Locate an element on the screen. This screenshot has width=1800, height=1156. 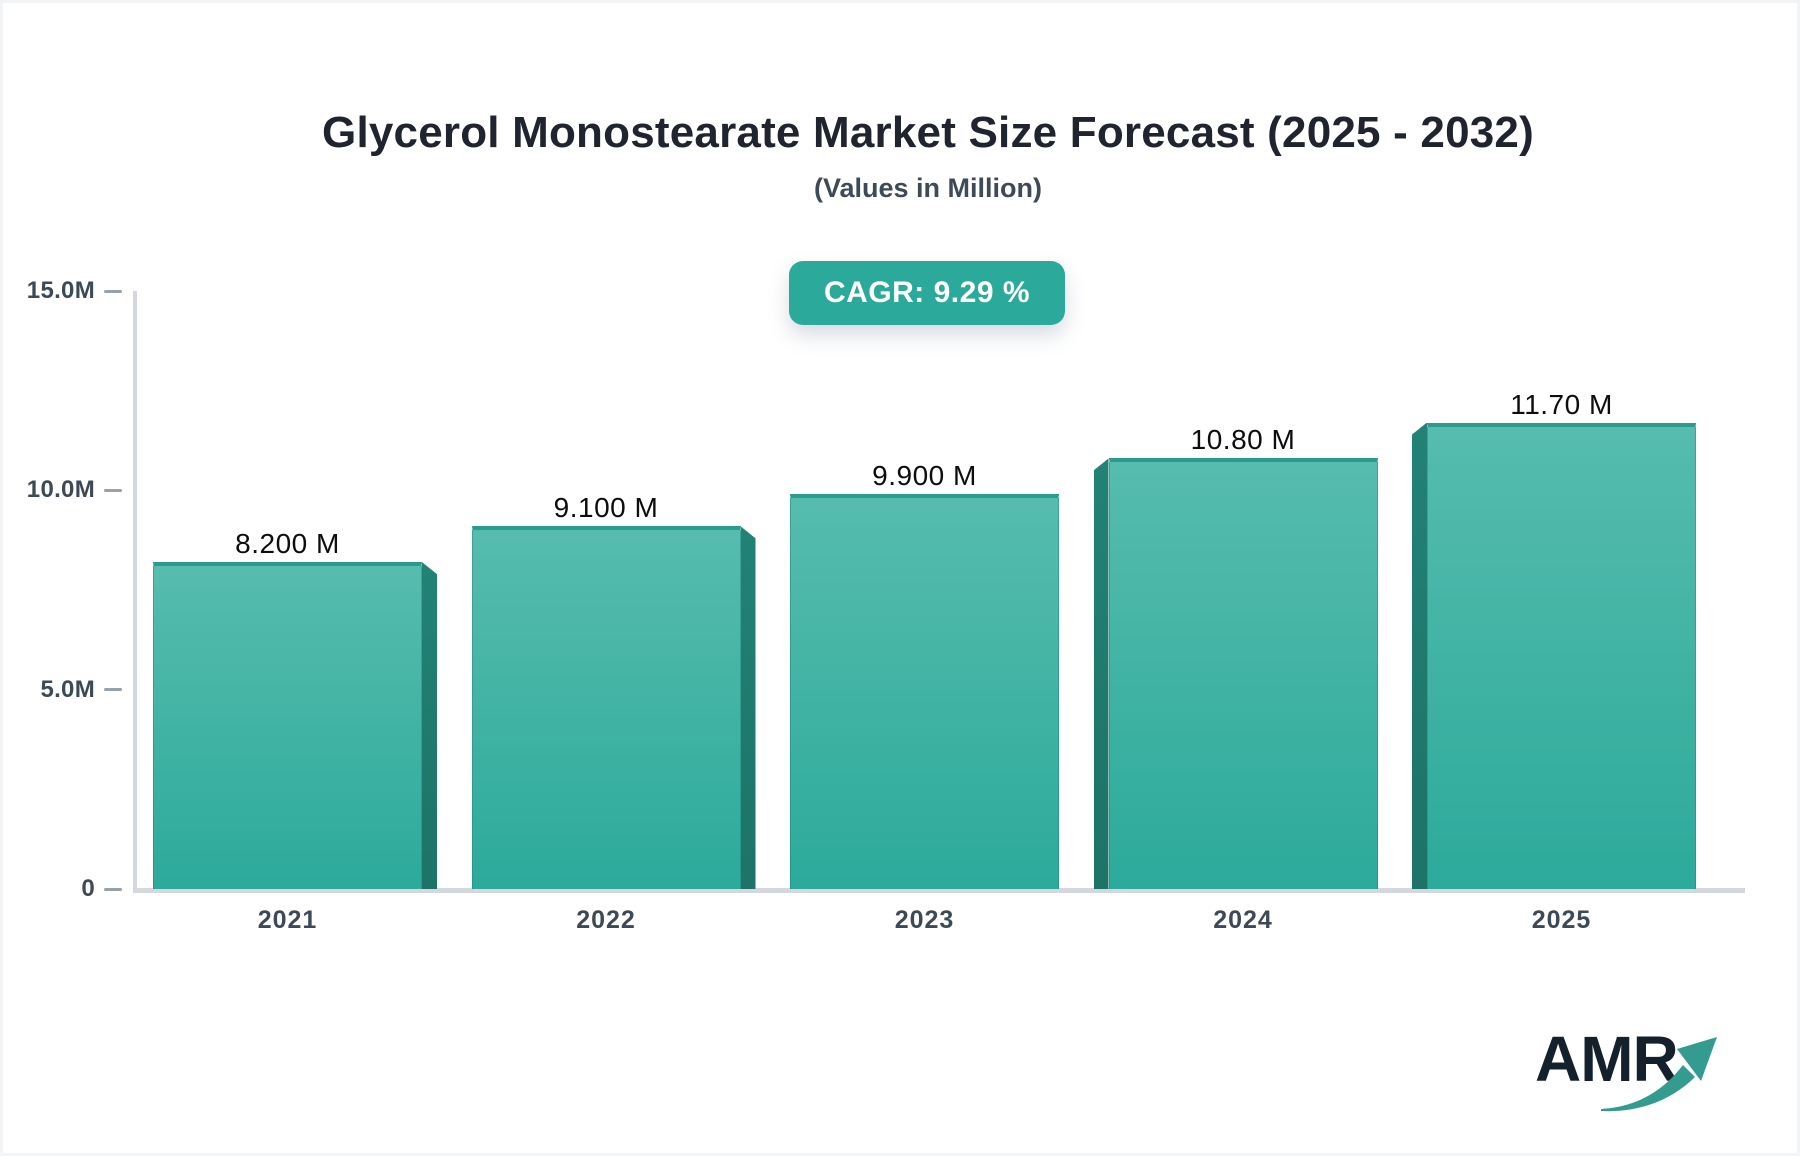
y-axis-tick-label: 15.0M is located at coordinates (60, 290).